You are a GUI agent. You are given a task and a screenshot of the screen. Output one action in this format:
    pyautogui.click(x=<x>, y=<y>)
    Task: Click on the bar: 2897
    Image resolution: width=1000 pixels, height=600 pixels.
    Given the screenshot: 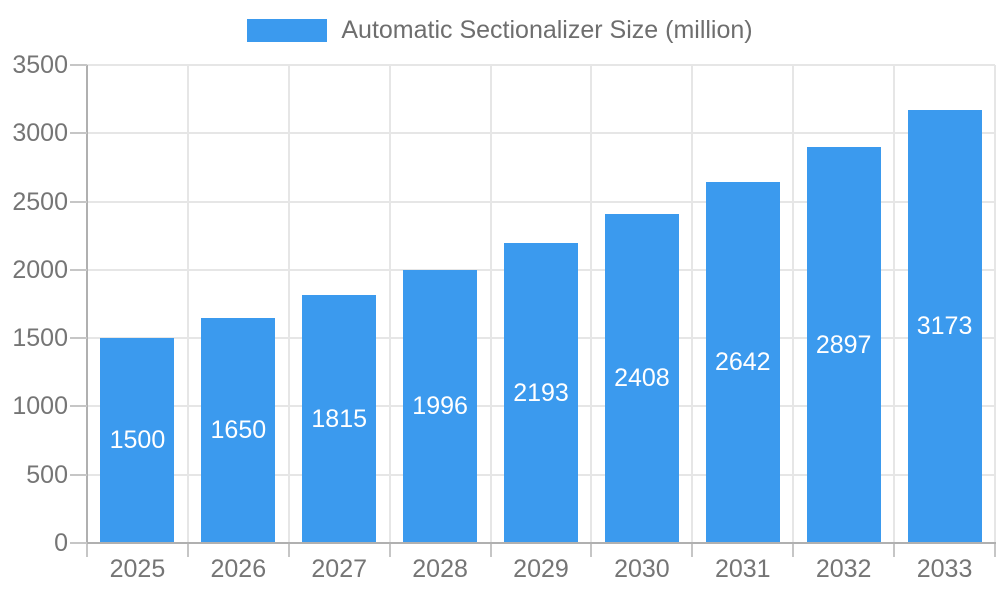 What is the action you would take?
    pyautogui.click(x=843, y=345)
    